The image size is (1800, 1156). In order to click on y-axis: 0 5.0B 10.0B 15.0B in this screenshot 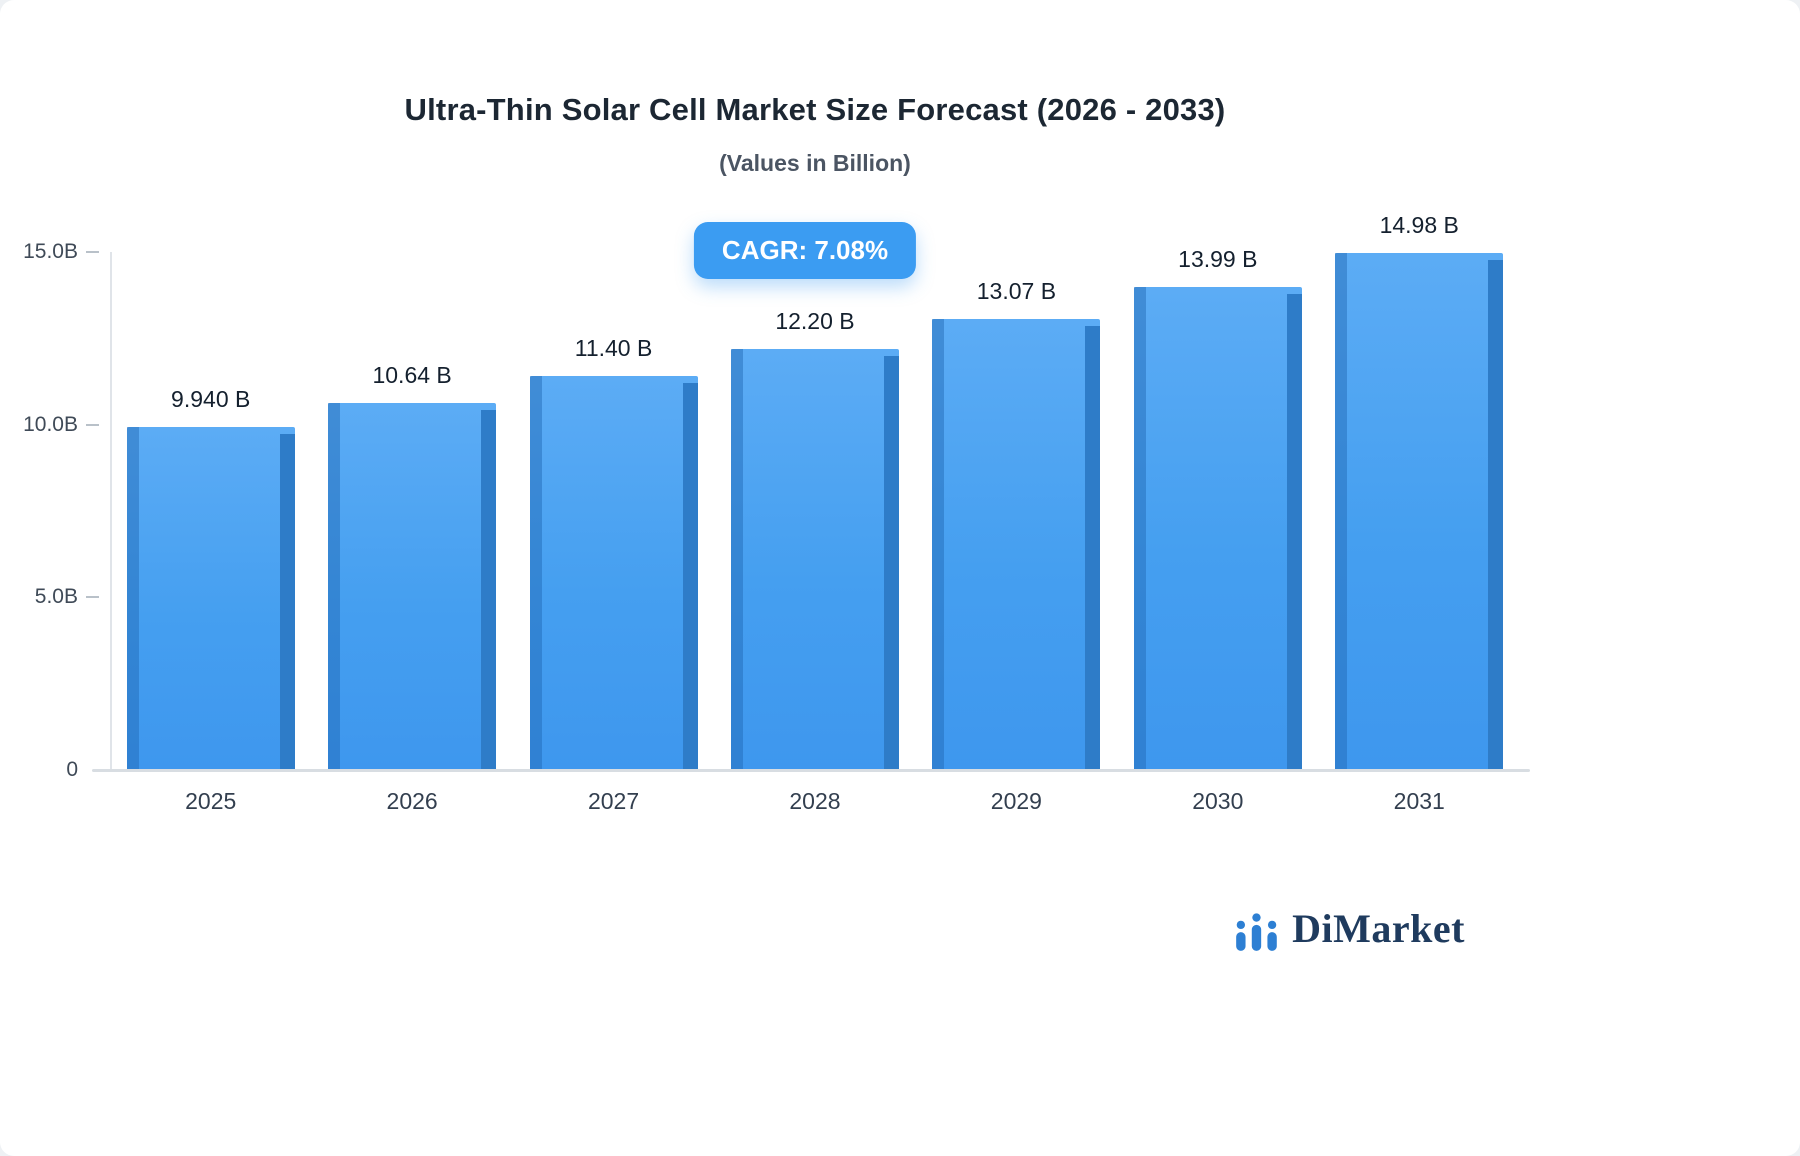, I will do `click(50, 510)`.